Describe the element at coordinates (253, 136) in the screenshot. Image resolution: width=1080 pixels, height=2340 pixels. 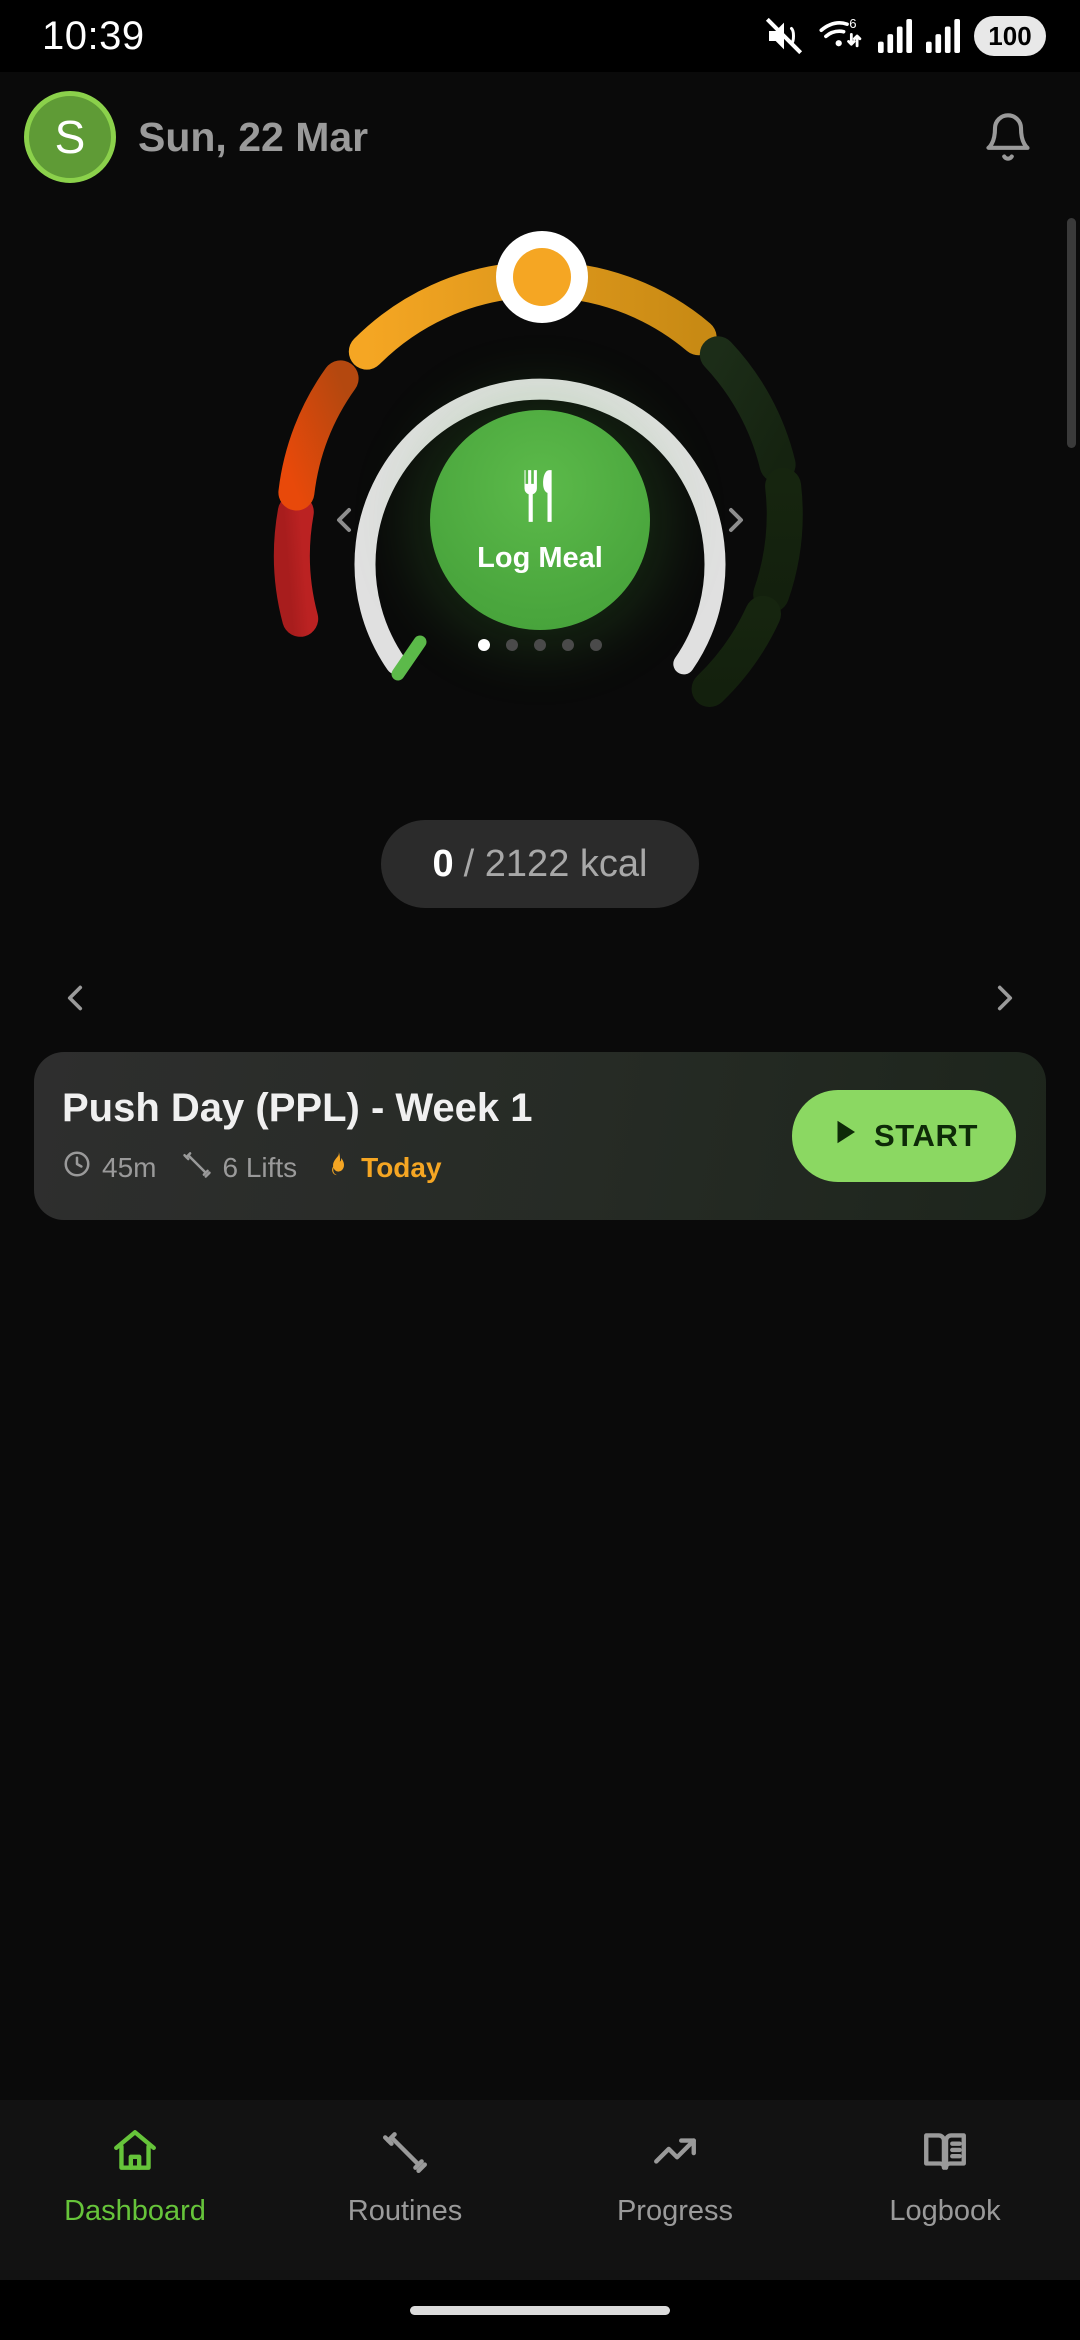
I see `page-title: Sun, 22 Mar` at that location.